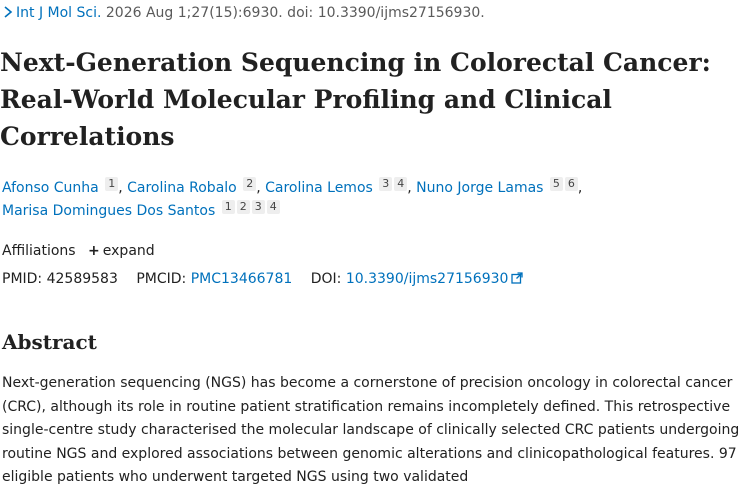  Describe the element at coordinates (182, 188) in the screenshot. I see `author-link: Carolina Robalo` at that location.